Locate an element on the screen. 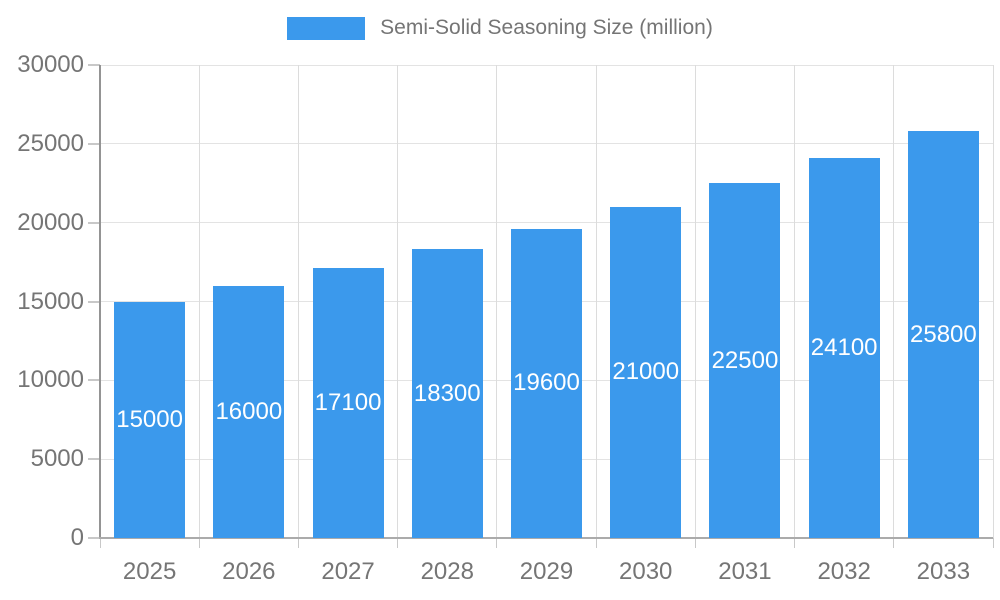  x-axis-label: 2029 is located at coordinates (546, 571).